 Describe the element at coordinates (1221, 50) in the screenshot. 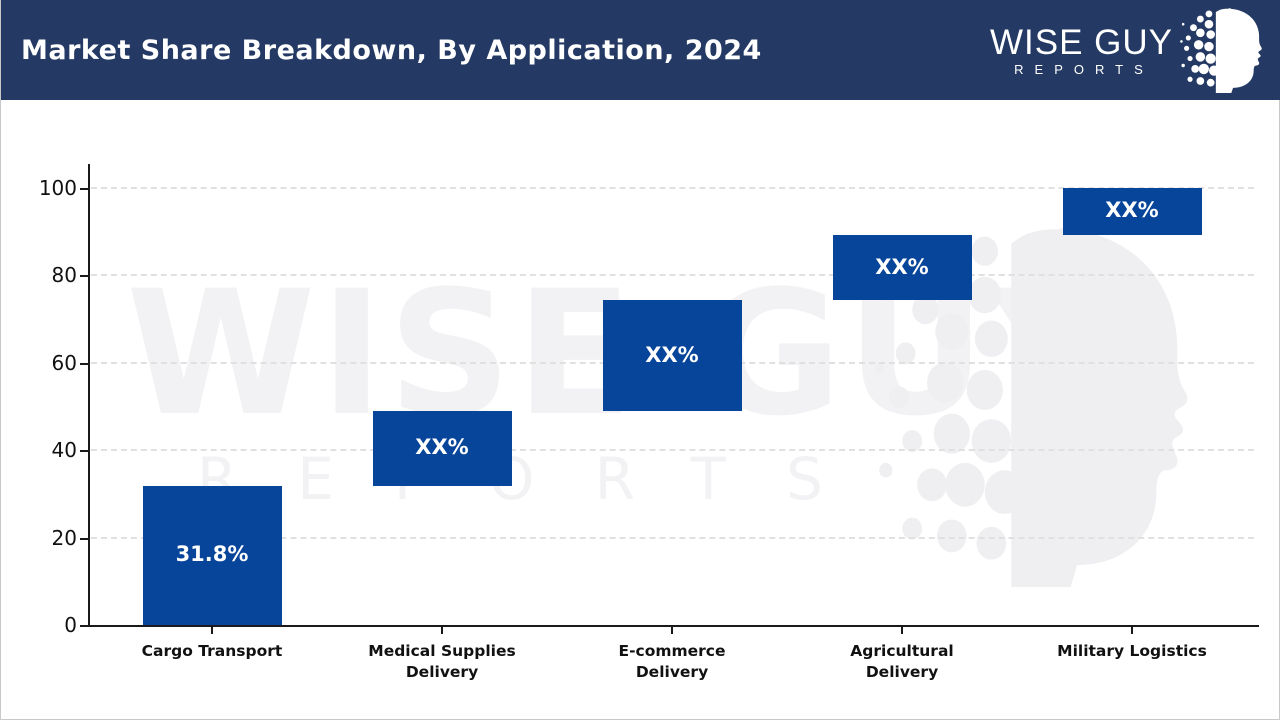

I see `logo-head-dots-icon` at that location.